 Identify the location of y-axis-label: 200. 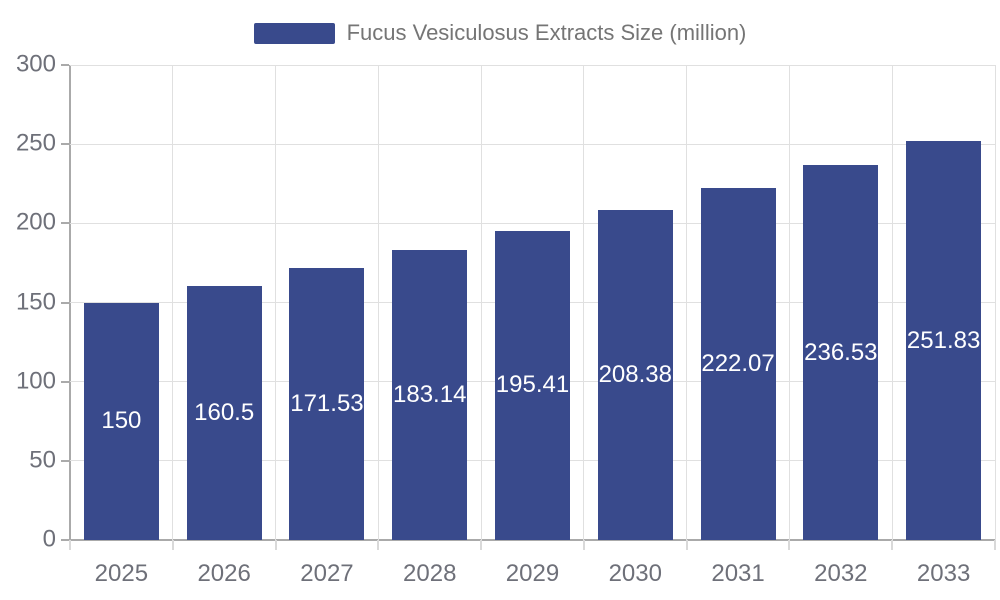
(35, 222).